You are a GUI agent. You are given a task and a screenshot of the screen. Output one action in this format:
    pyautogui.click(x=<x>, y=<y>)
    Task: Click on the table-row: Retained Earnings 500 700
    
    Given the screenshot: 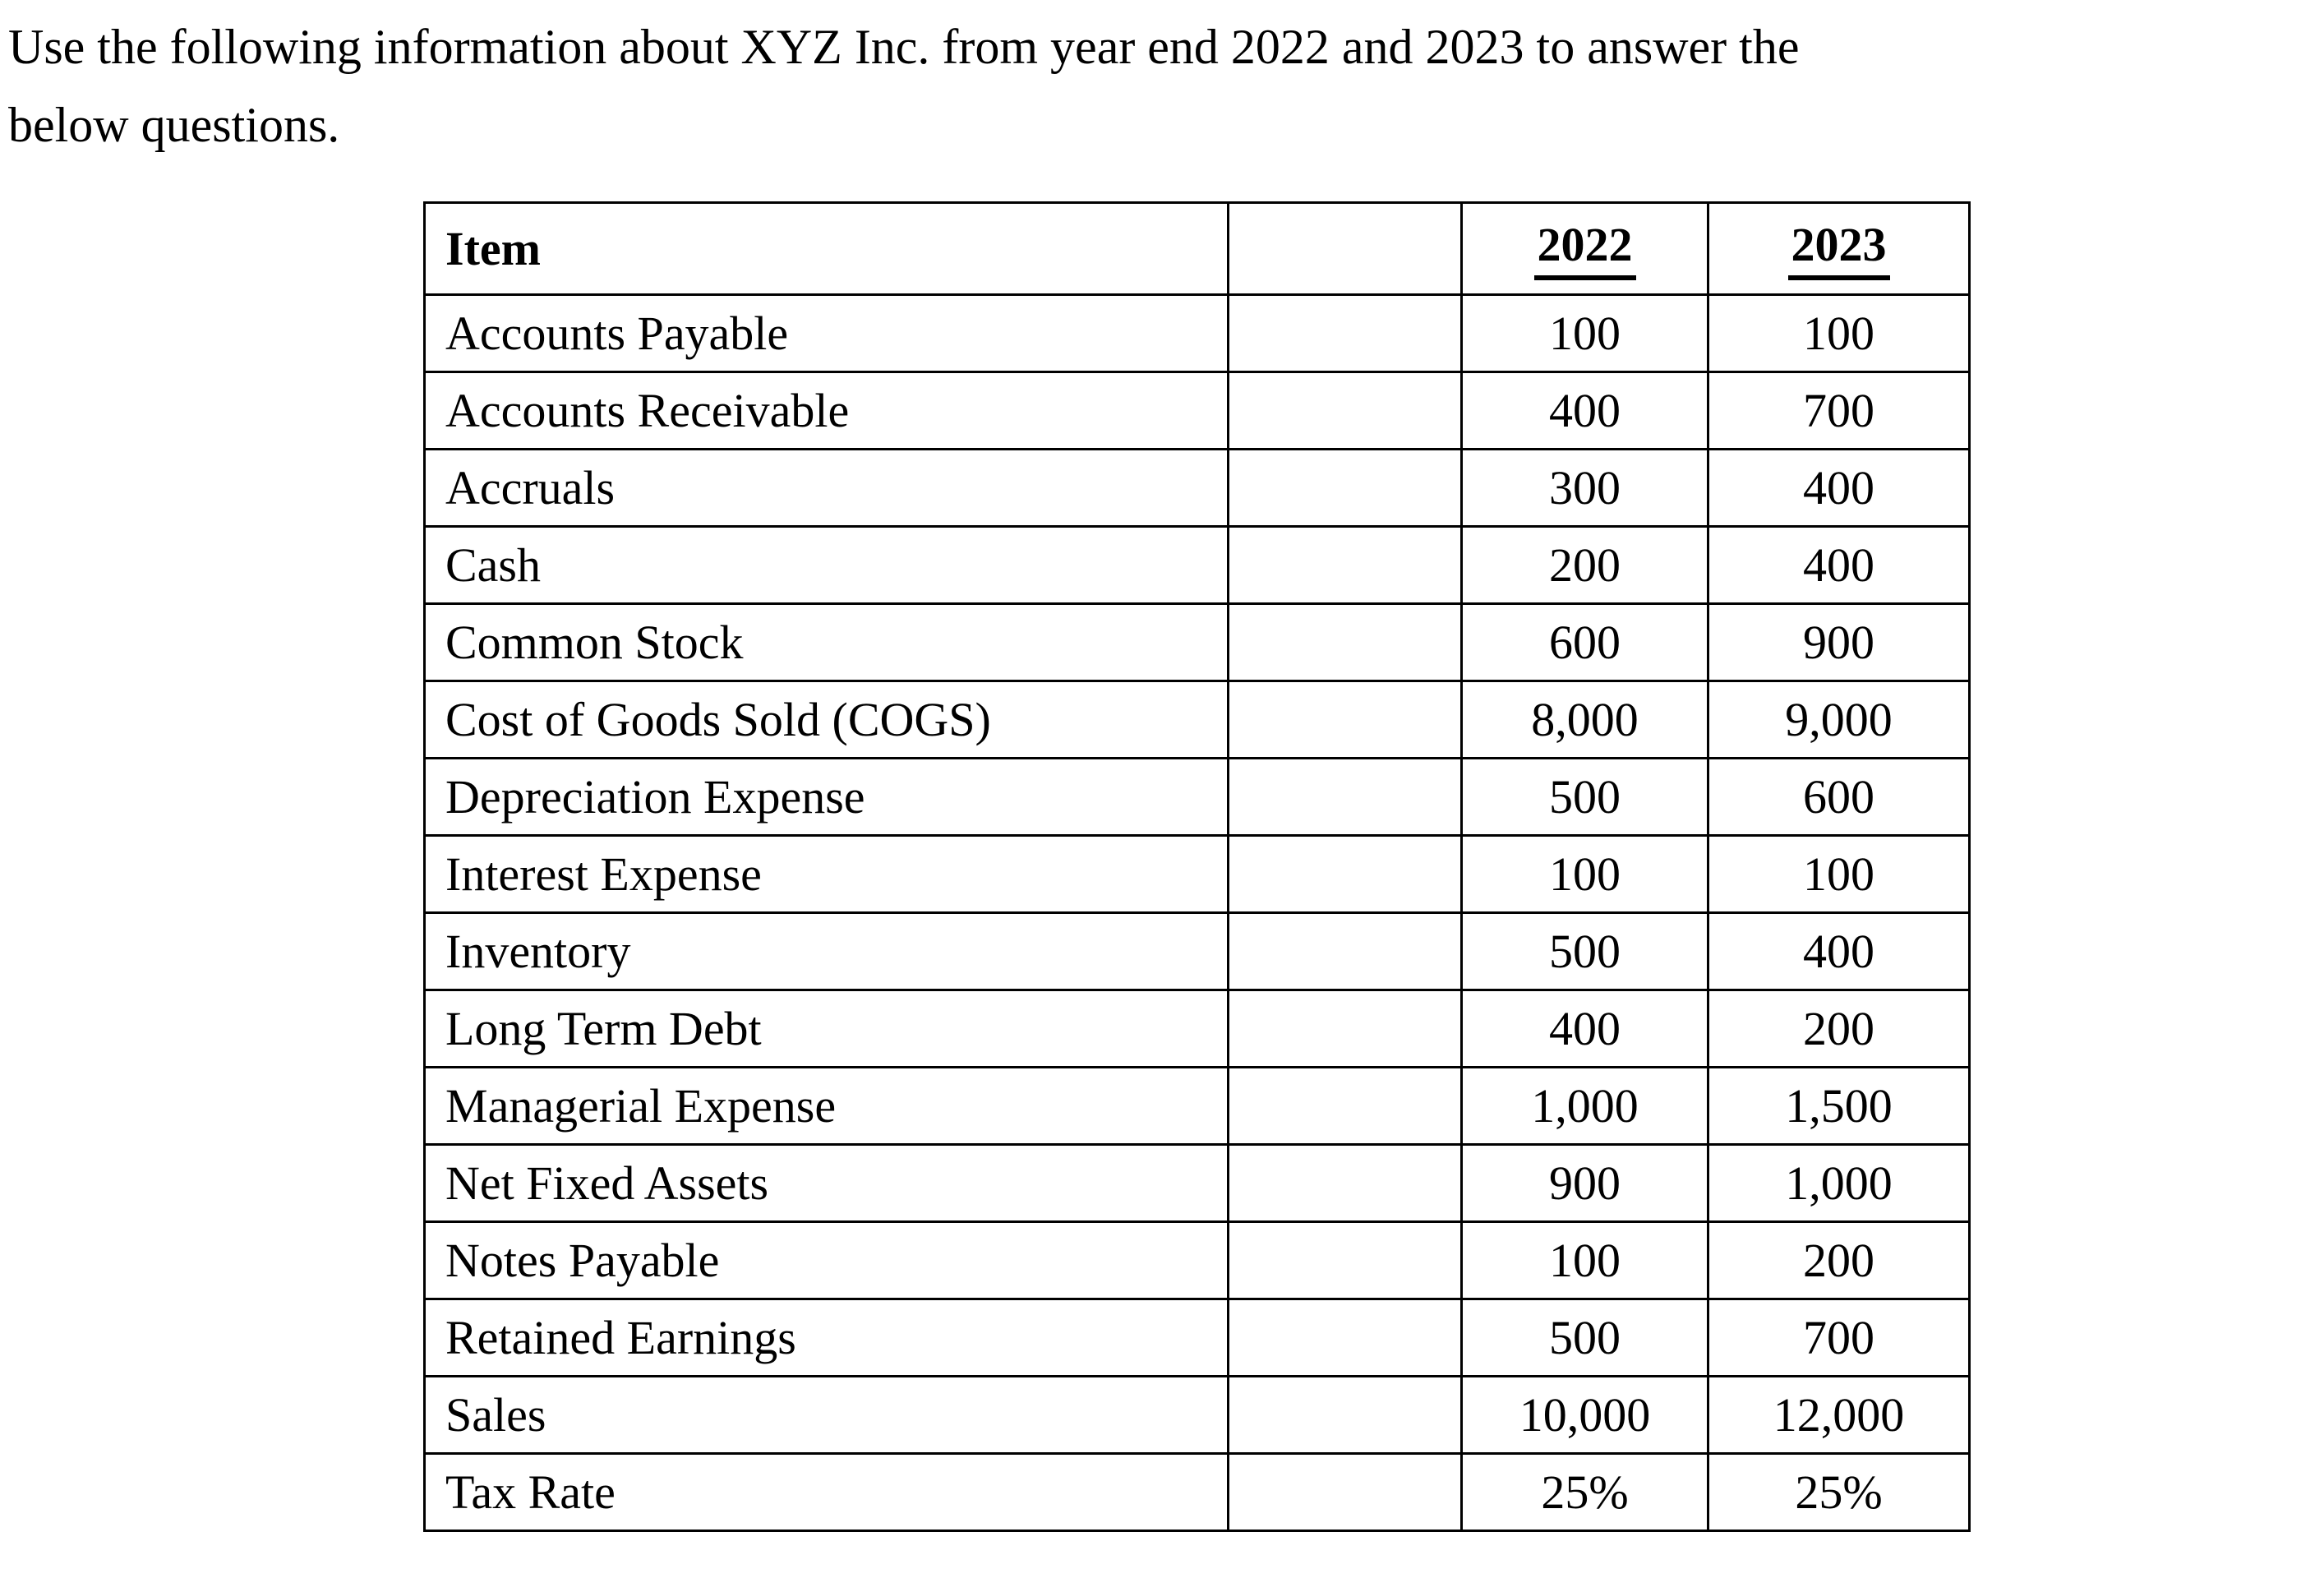 What is the action you would take?
    pyautogui.click(x=1197, y=1337)
    